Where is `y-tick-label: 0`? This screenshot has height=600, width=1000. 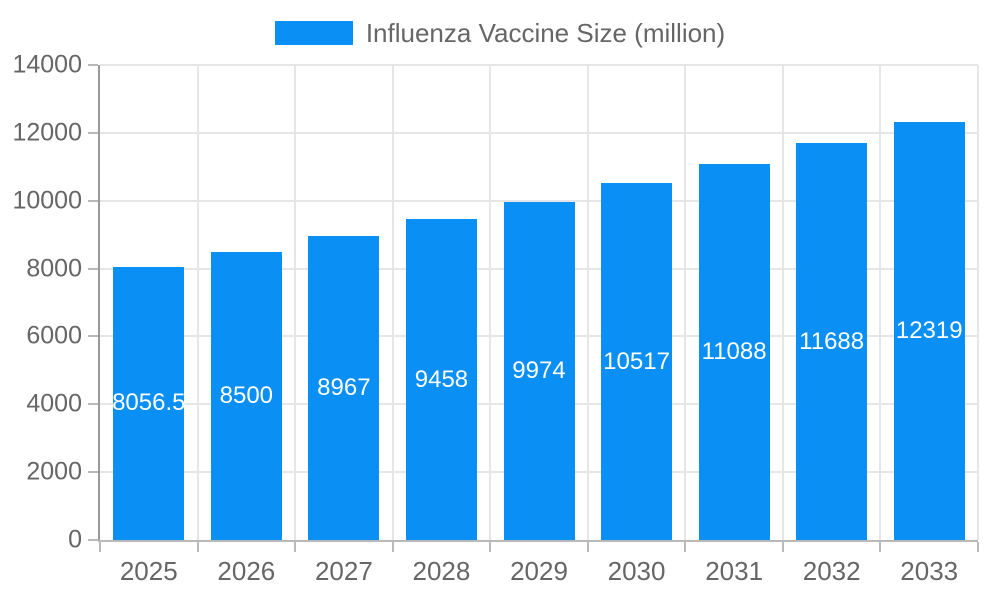
y-tick-label: 0 is located at coordinates (75, 539).